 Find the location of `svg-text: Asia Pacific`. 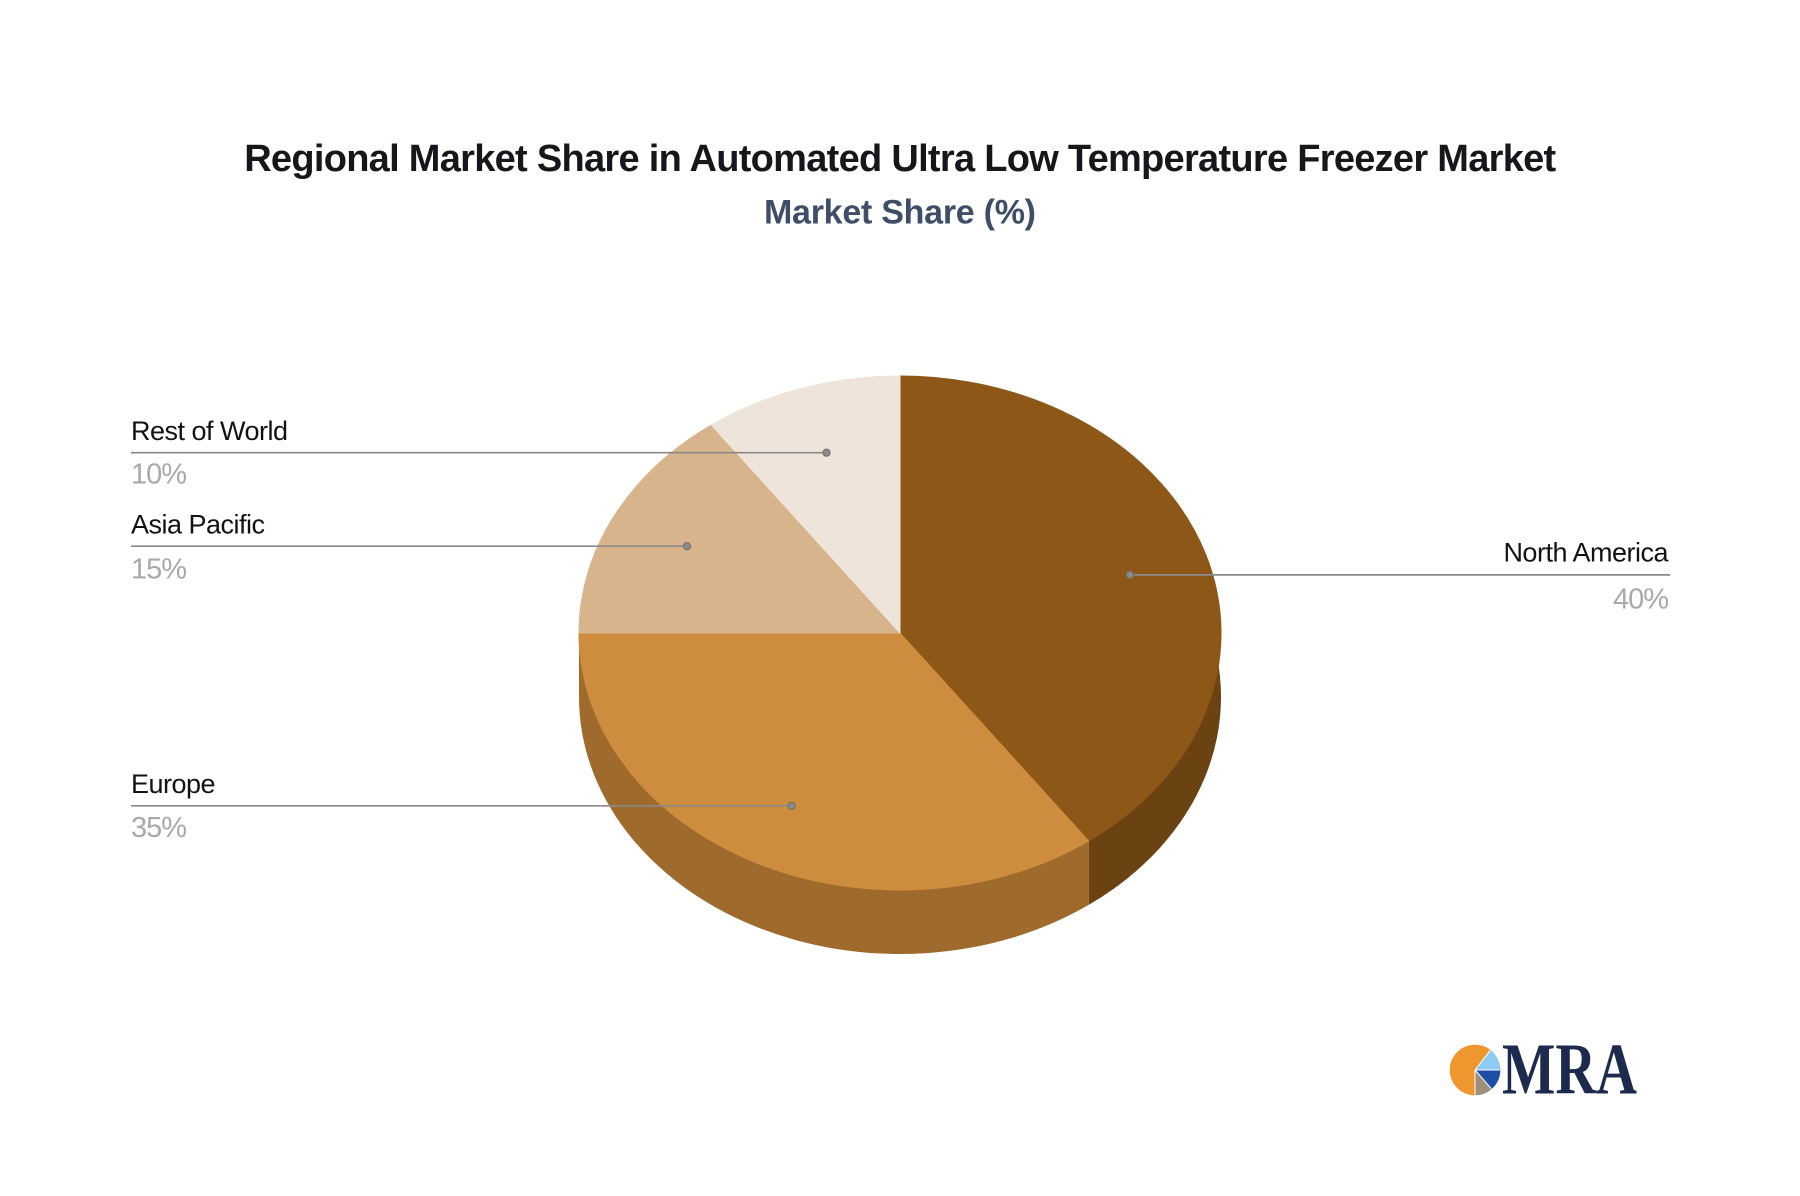

svg-text: Asia Pacific is located at coordinates (198, 524).